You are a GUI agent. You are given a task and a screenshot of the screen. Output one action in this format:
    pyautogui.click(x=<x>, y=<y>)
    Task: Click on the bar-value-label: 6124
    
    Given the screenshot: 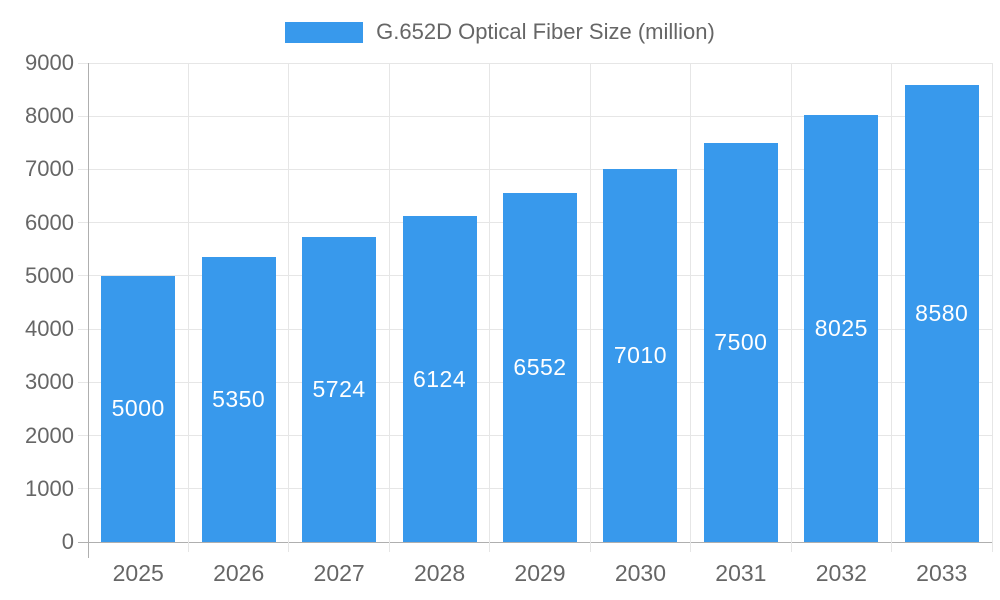 What is the action you would take?
    pyautogui.click(x=439, y=378)
    